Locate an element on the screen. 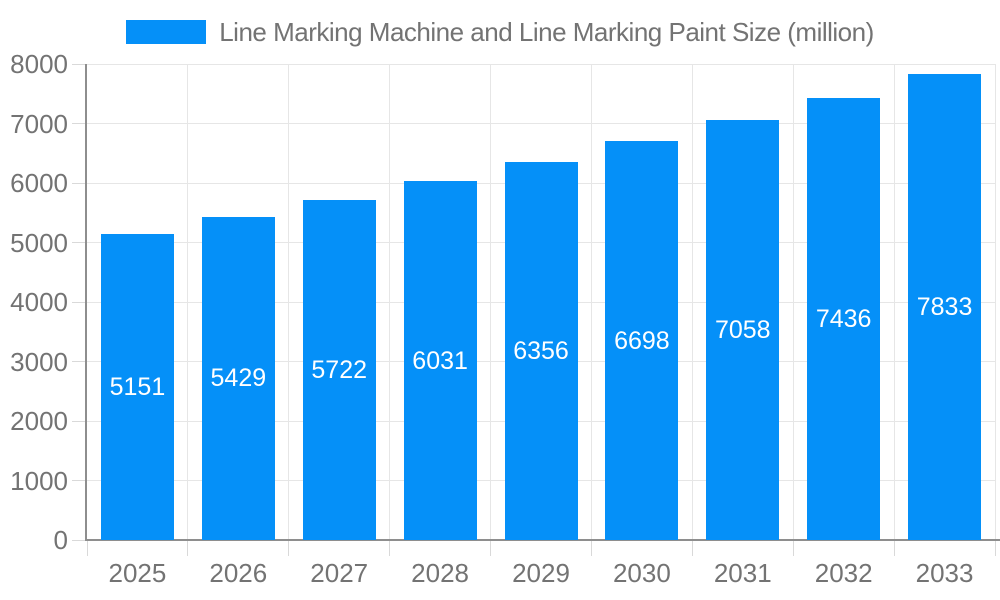 Image resolution: width=1000 pixels, height=600 pixels. x-axis-line is located at coordinates (542, 540).